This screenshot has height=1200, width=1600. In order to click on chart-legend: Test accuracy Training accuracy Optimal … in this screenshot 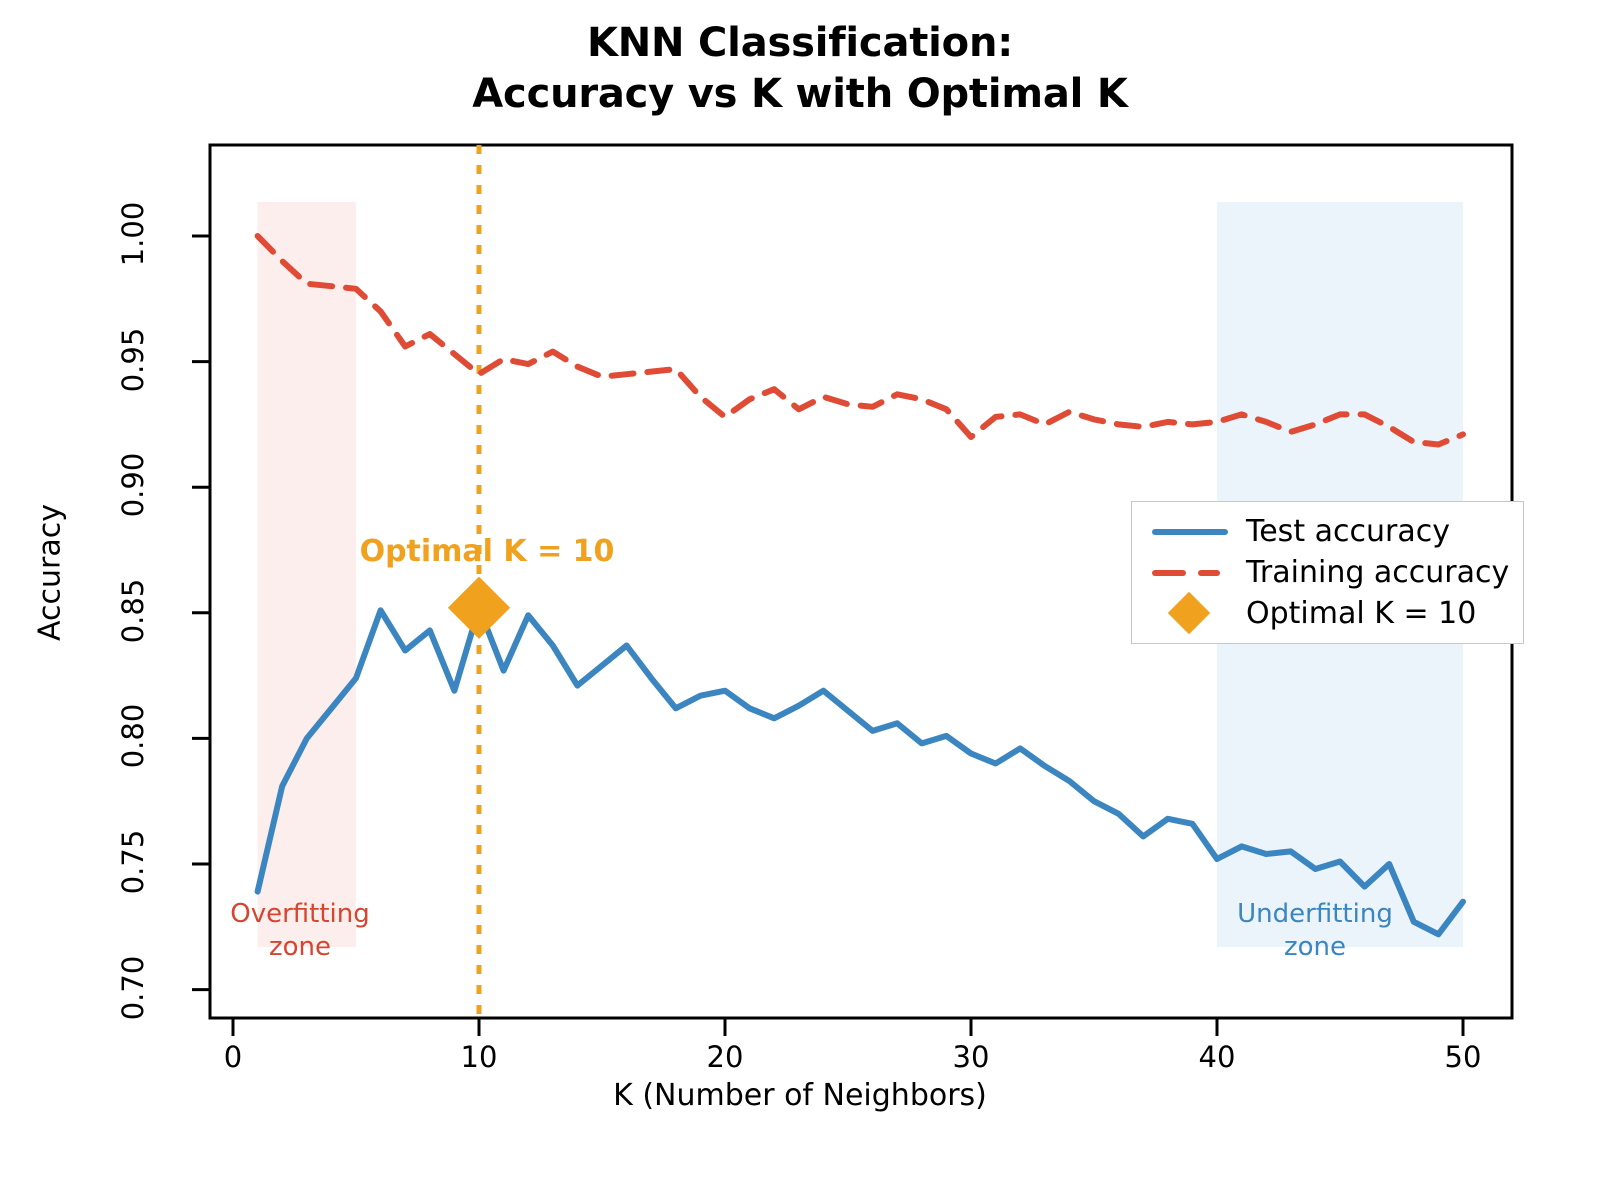, I will do `click(1328, 572)`.